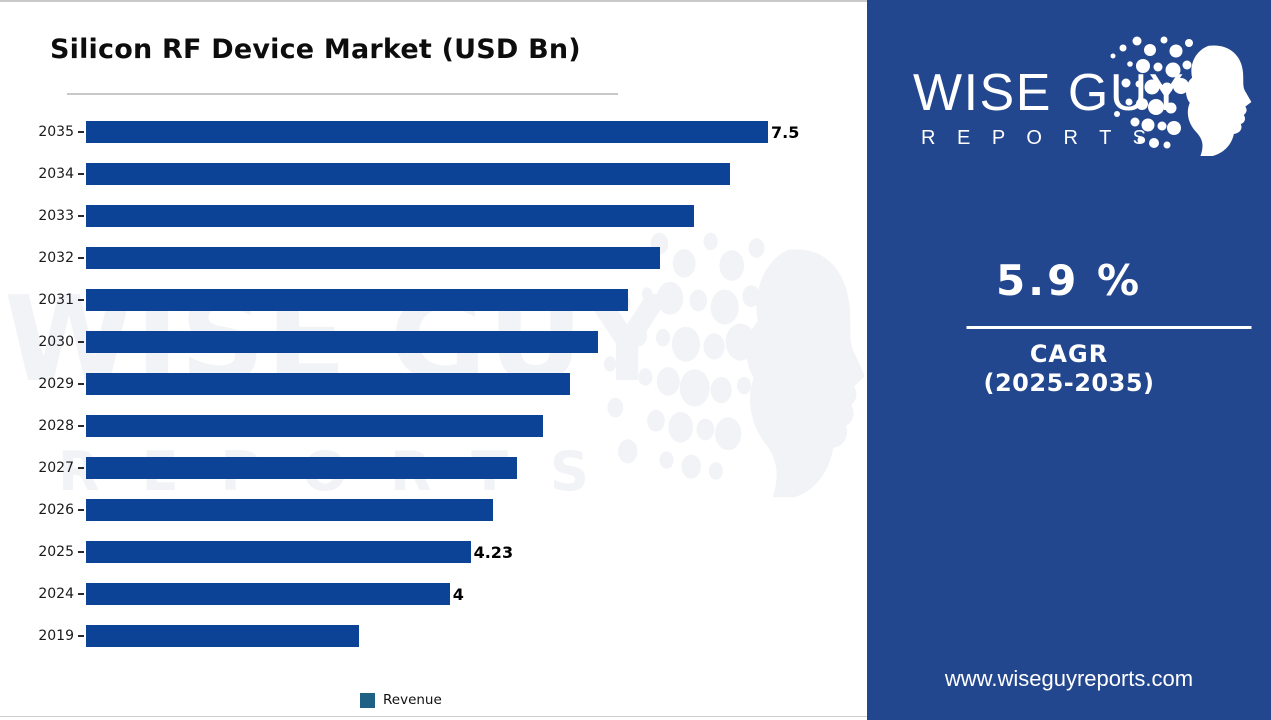 This screenshot has height=720, width=1271. I want to click on bar-value-label: 4.23, so click(493, 552).